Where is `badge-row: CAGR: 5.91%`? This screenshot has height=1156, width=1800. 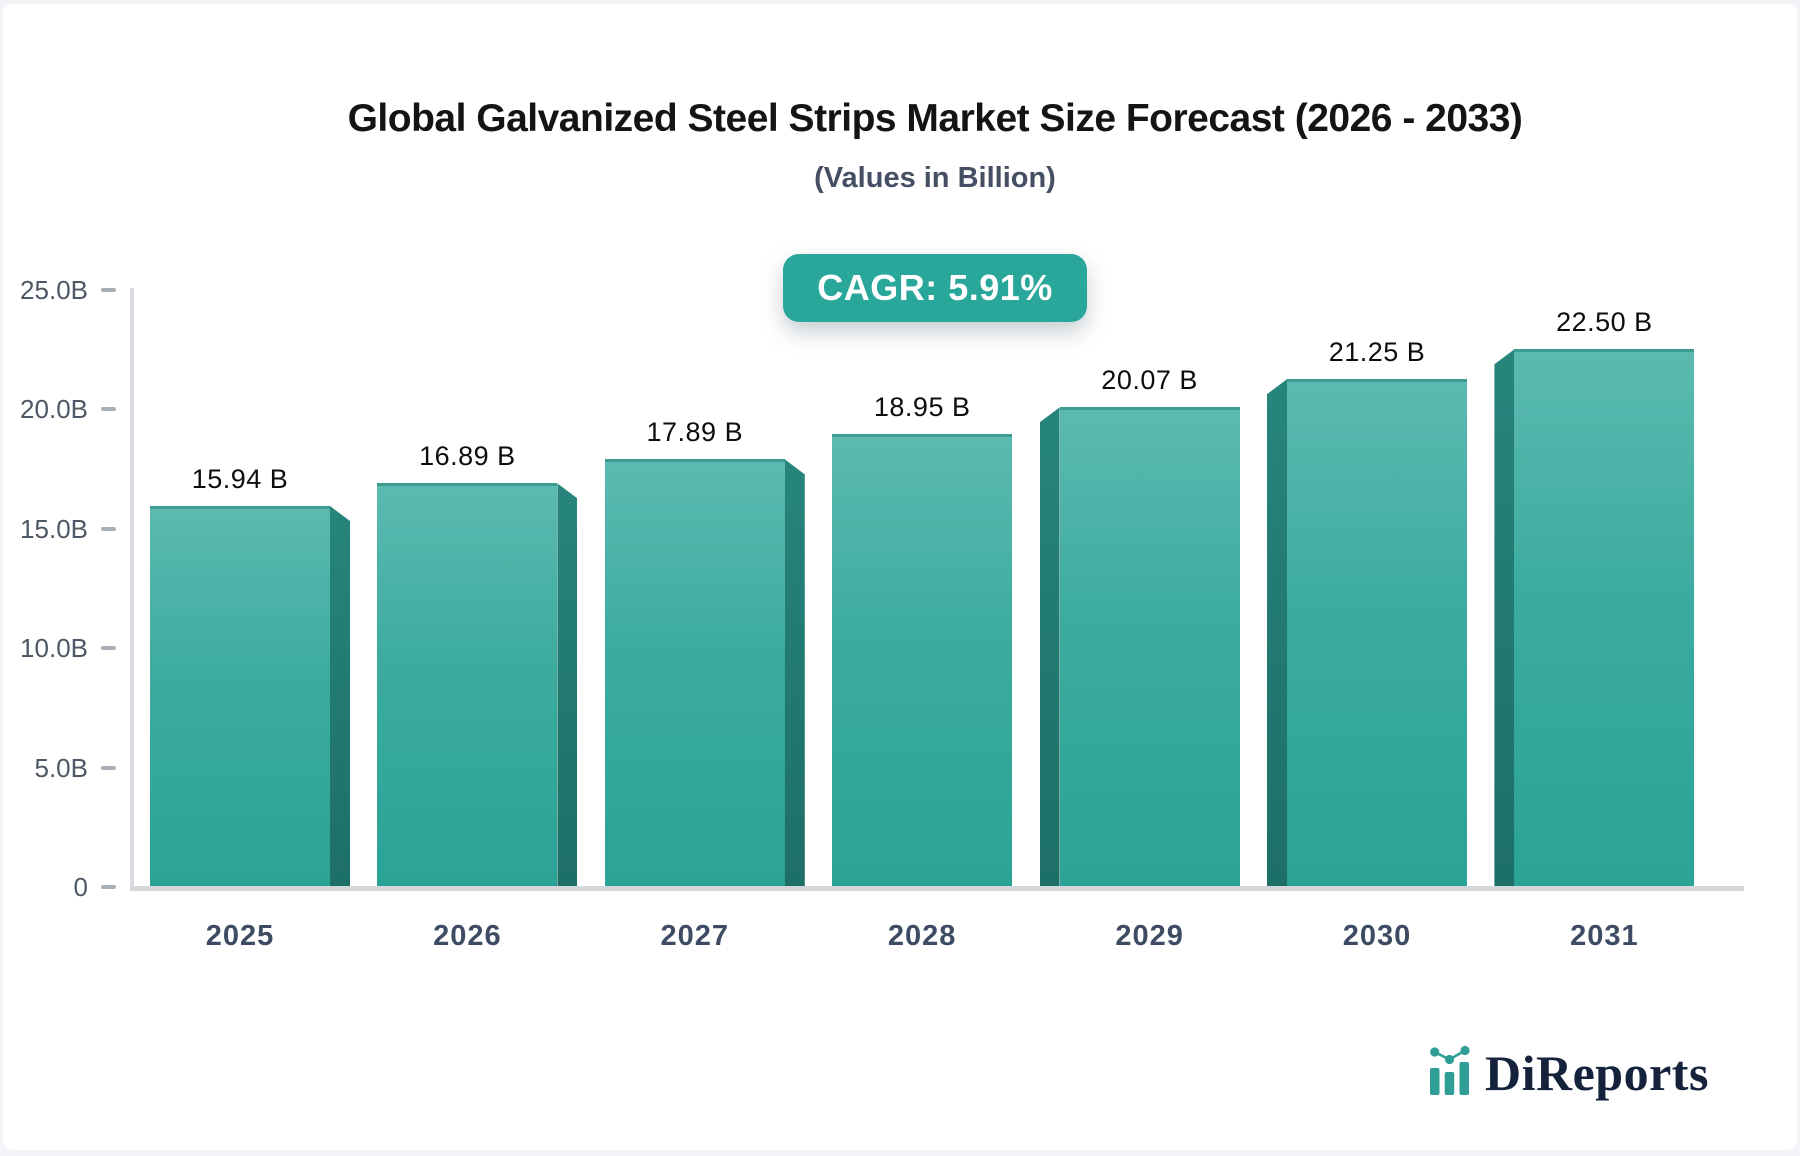
badge-row: CAGR: 5.91% is located at coordinates (935, 288).